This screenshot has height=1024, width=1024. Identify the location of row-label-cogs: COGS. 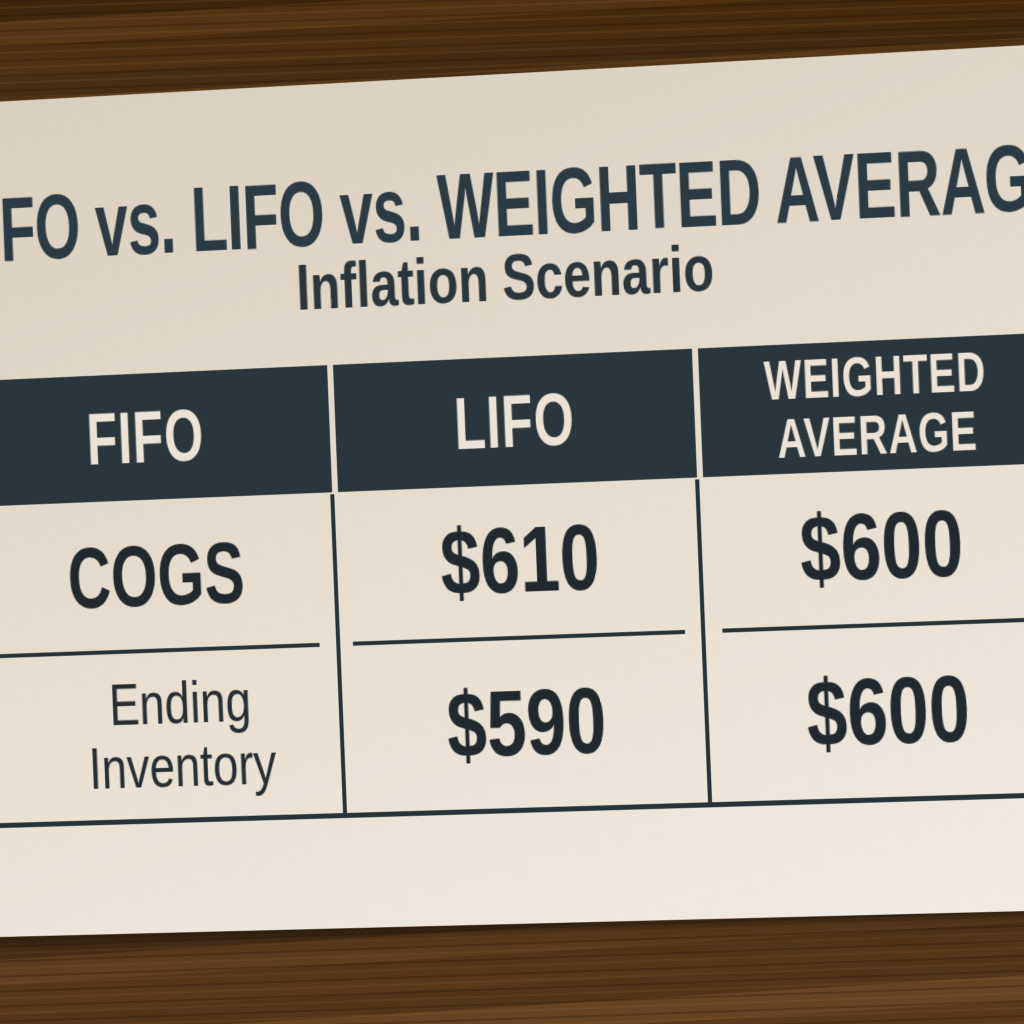
(169, 575).